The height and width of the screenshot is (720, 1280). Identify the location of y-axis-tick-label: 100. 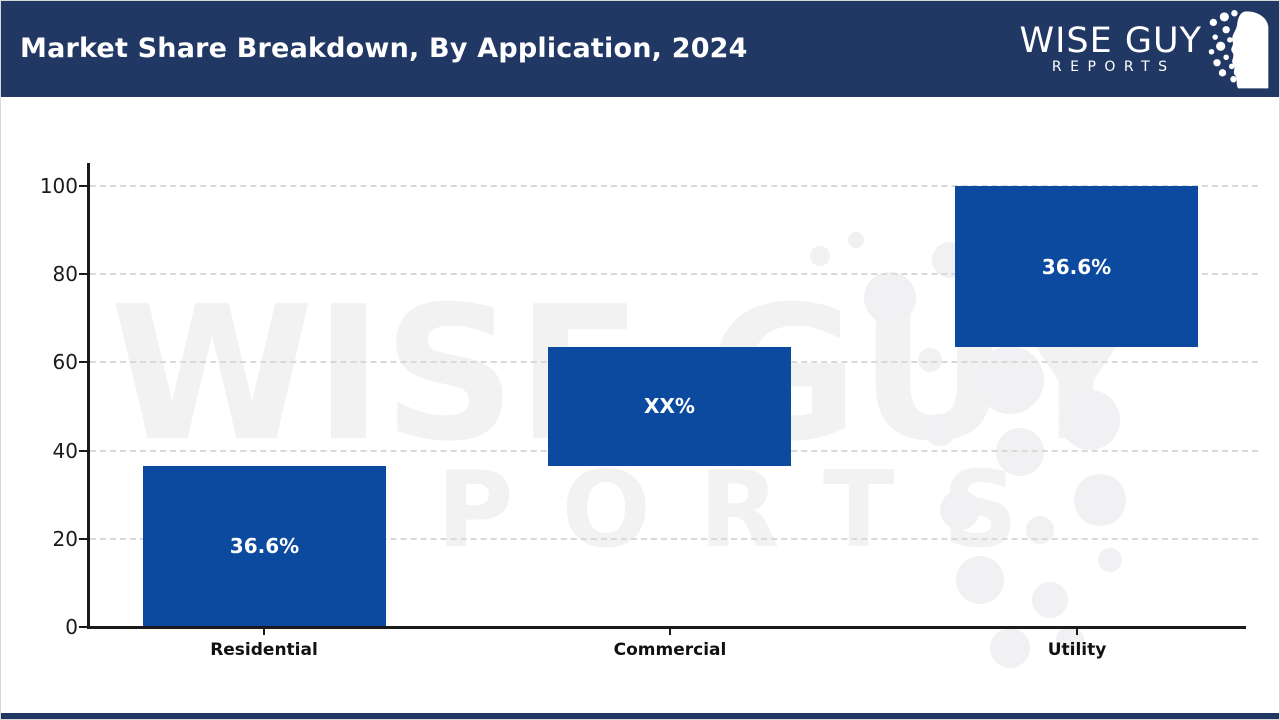
(58, 186).